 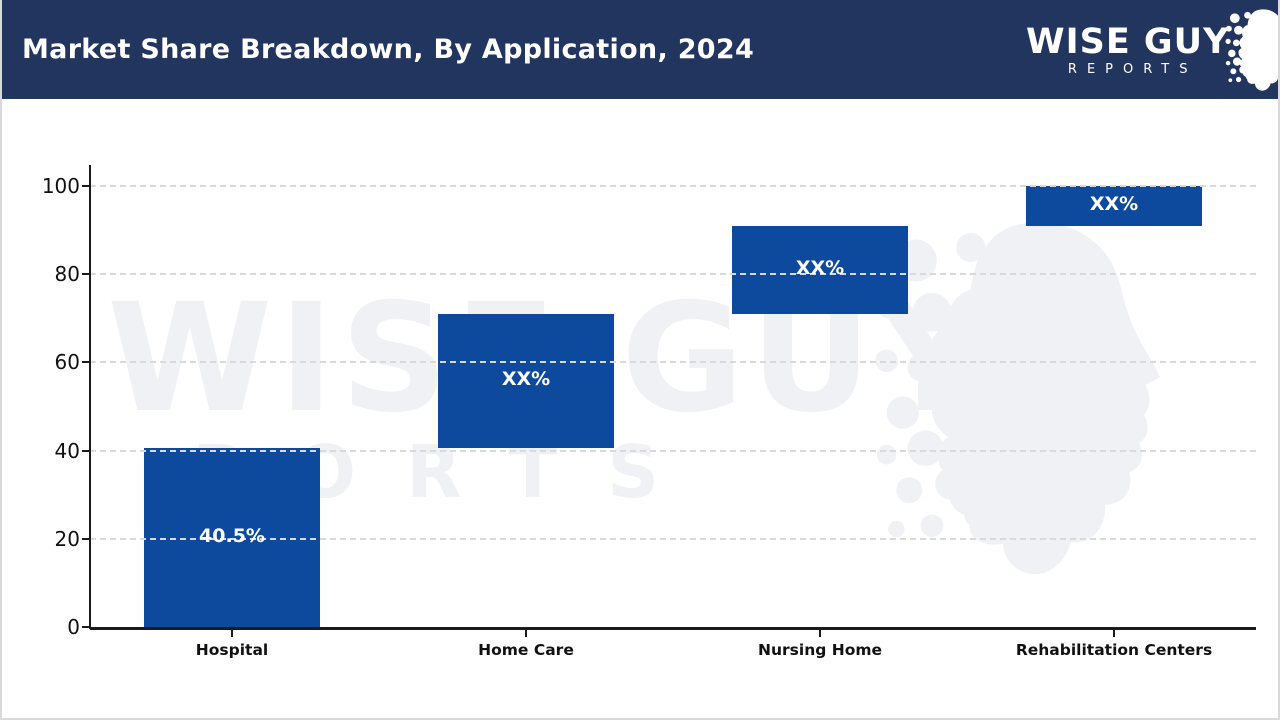 I want to click on y-tick-label: 20, so click(x=67, y=538).